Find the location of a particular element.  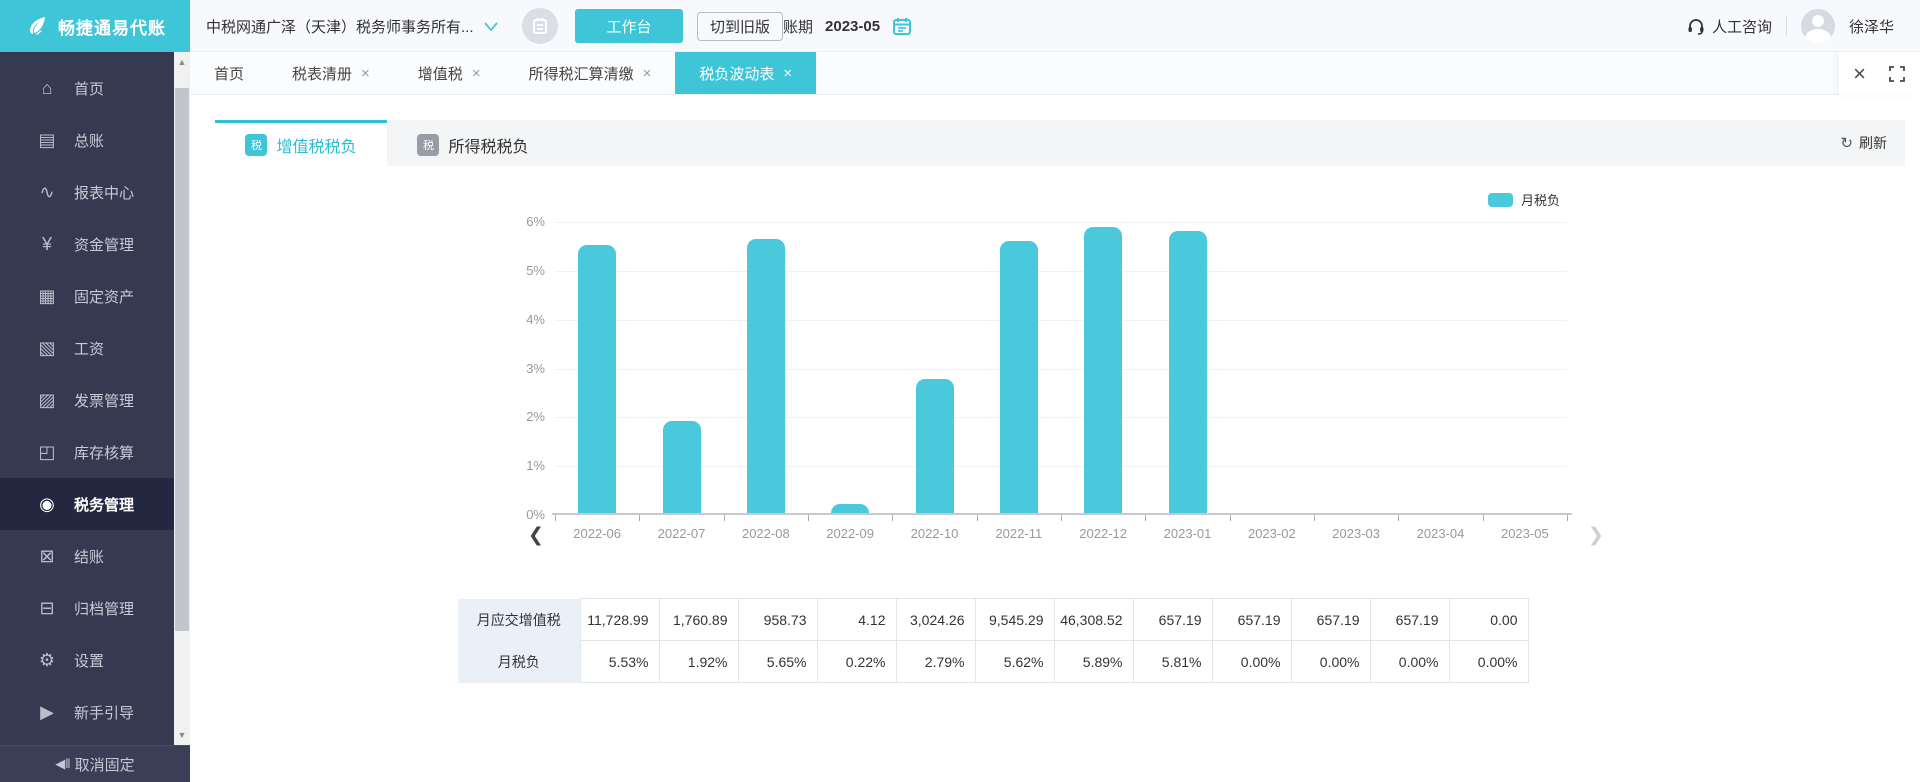

x-axis-line is located at coordinates (1062, 514).